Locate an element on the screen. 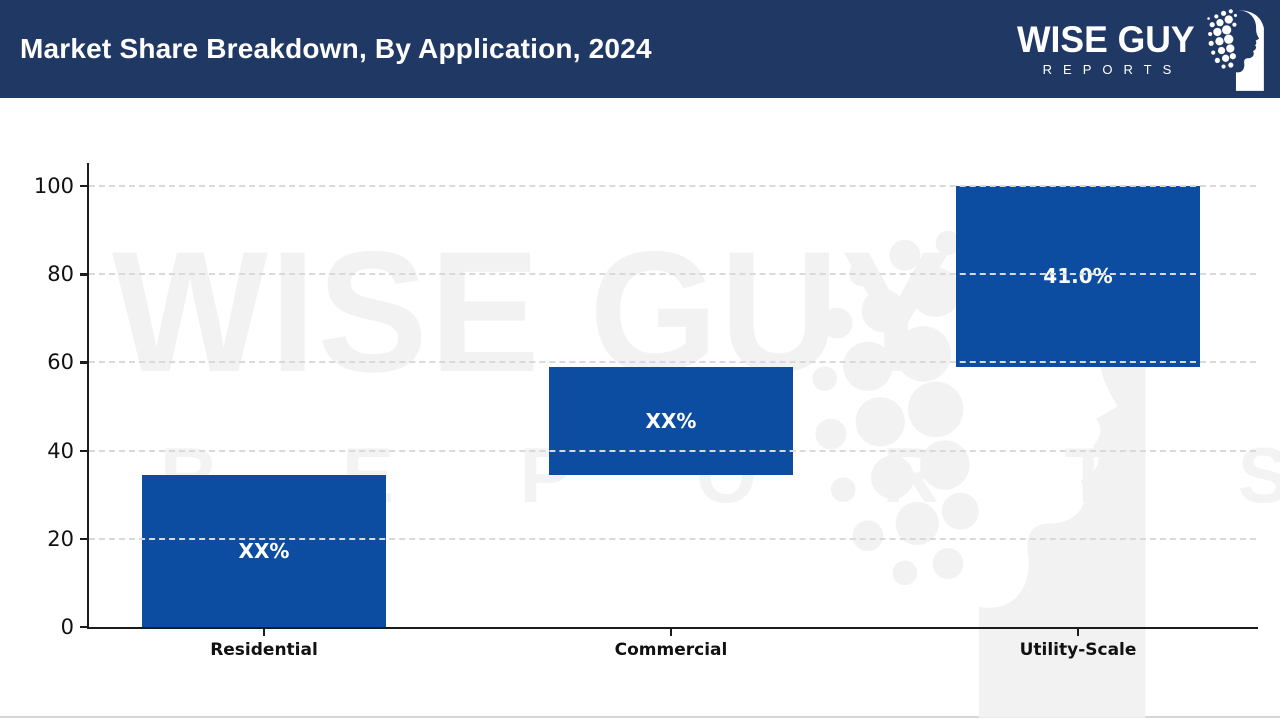 The height and width of the screenshot is (720, 1280). bar-utility-scale: 41.0% is located at coordinates (1078, 276).